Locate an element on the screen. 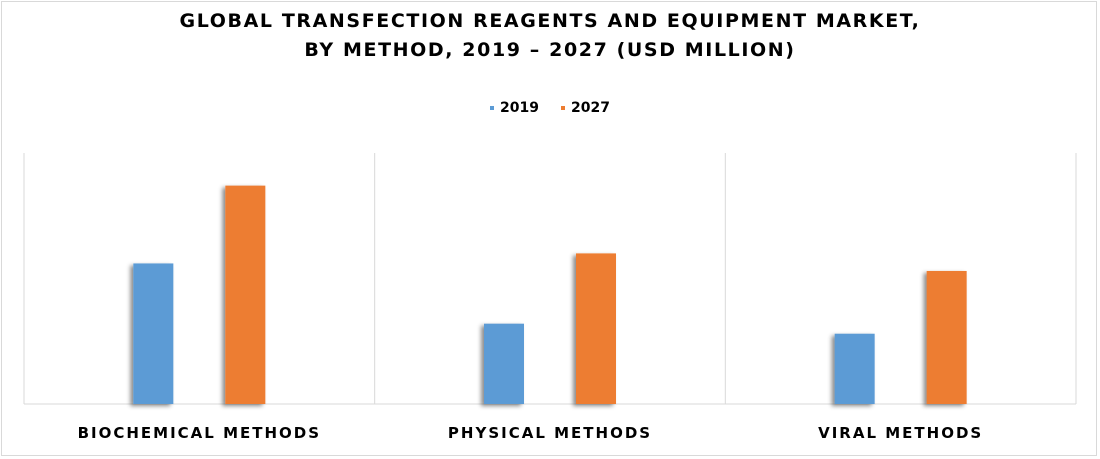 This screenshot has height=459, width=1100. bar-2019-viral-methods is located at coordinates (854, 368).